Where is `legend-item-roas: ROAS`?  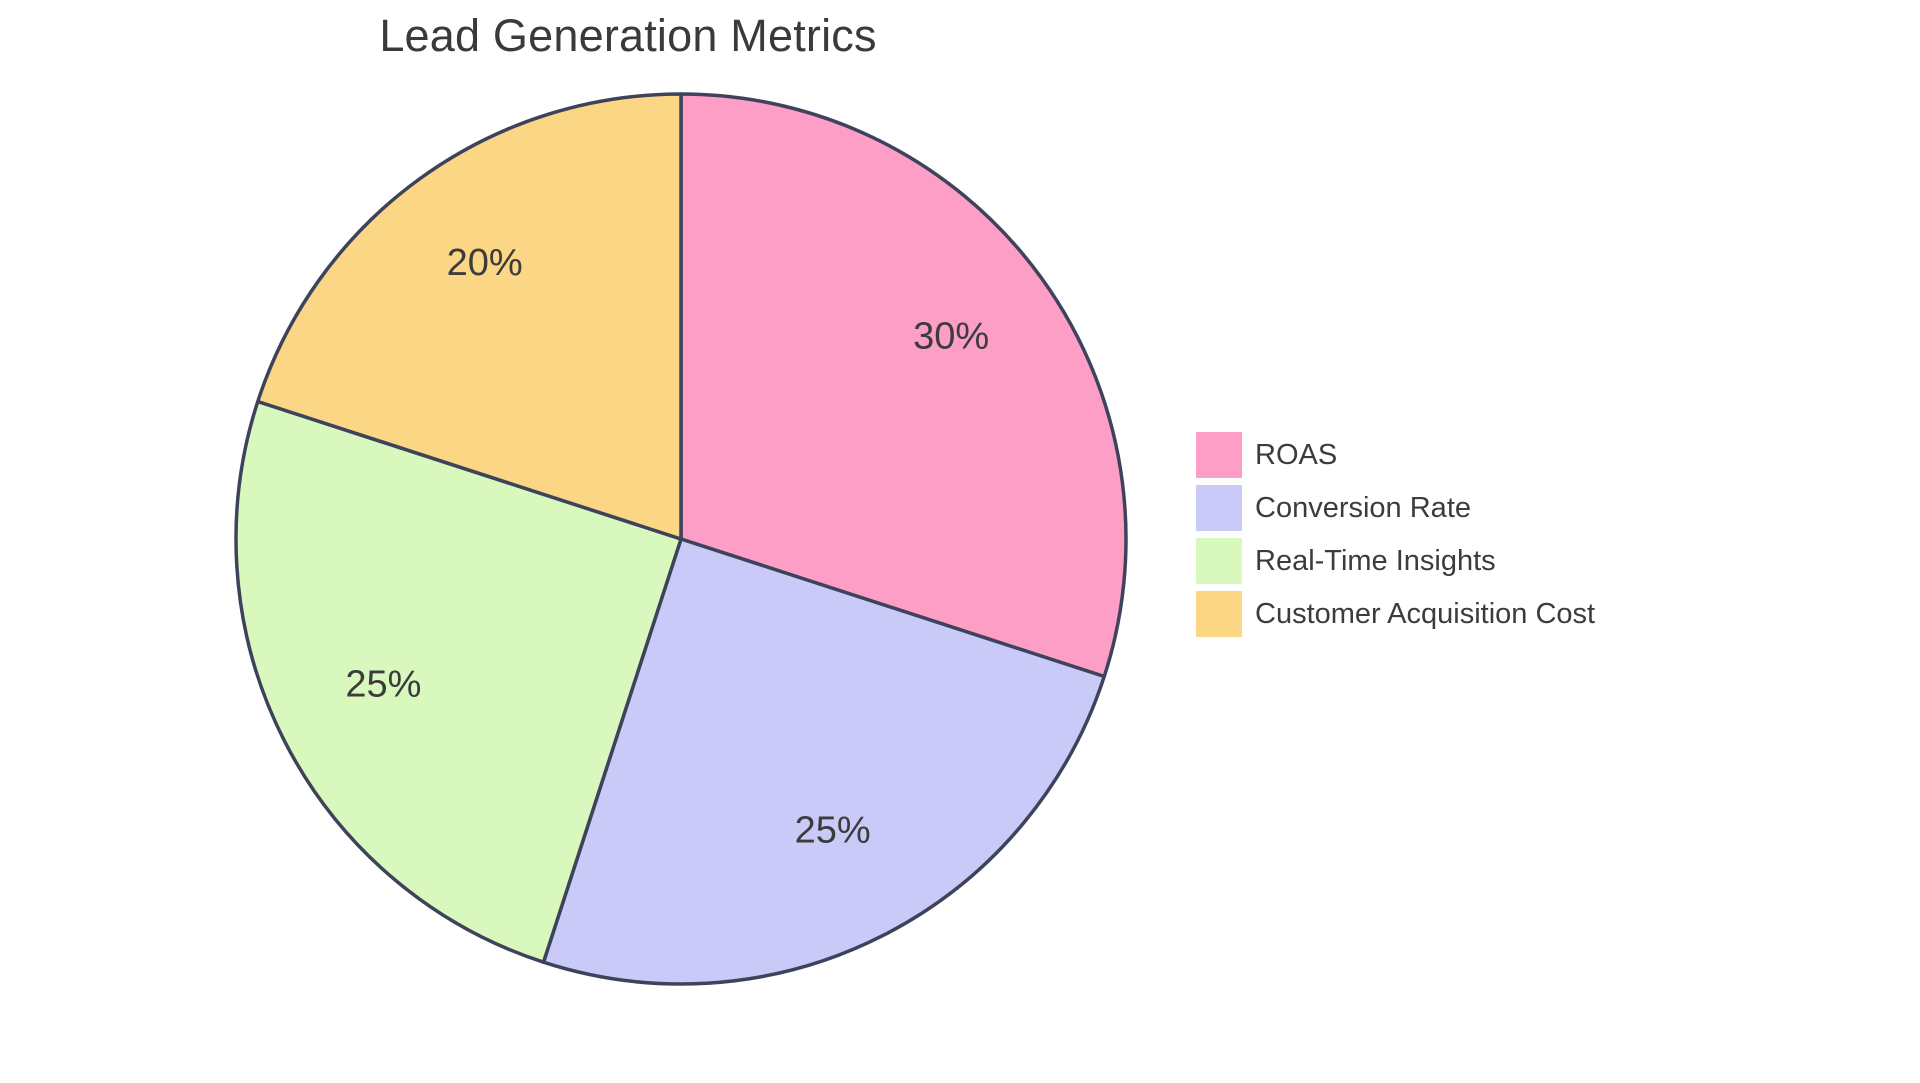 legend-item-roas: ROAS is located at coordinates (1395, 455).